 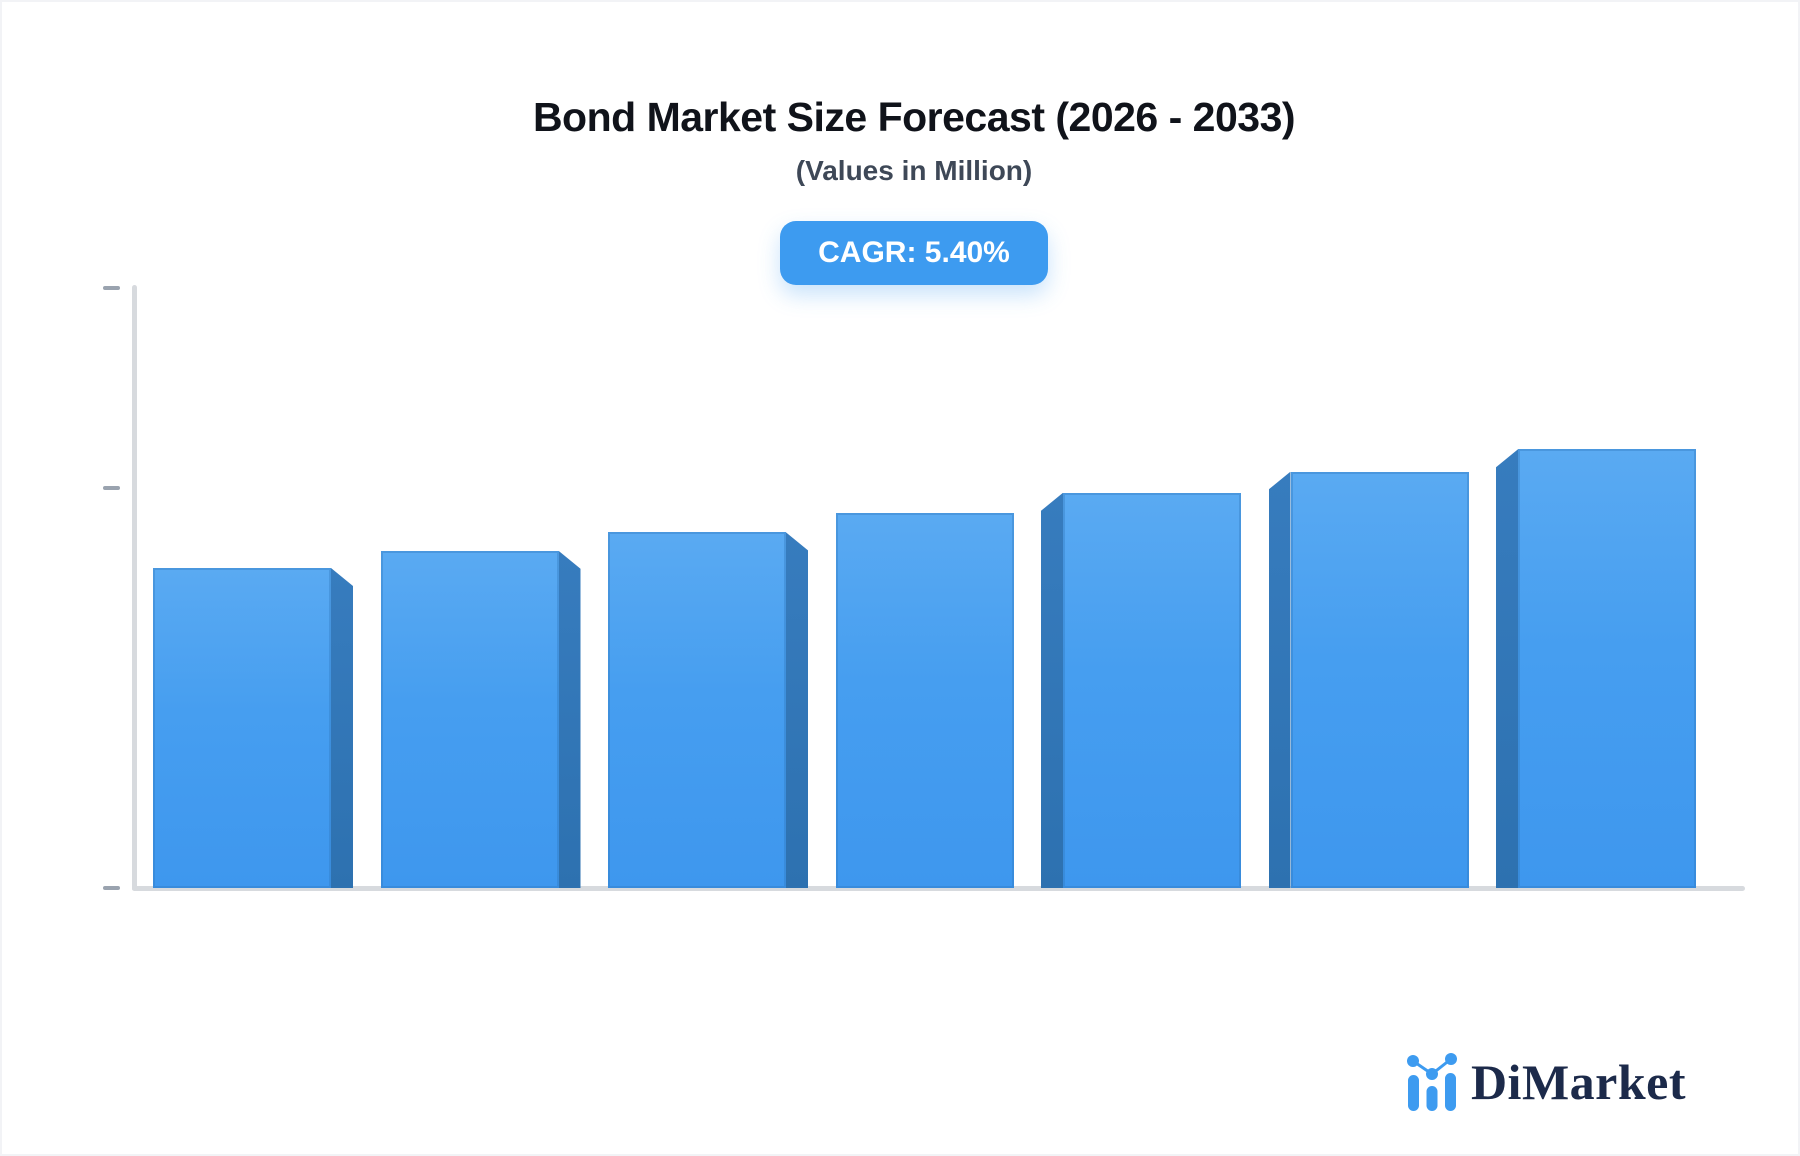 I want to click on x-axis-label-2030, so click(x=1380, y=918).